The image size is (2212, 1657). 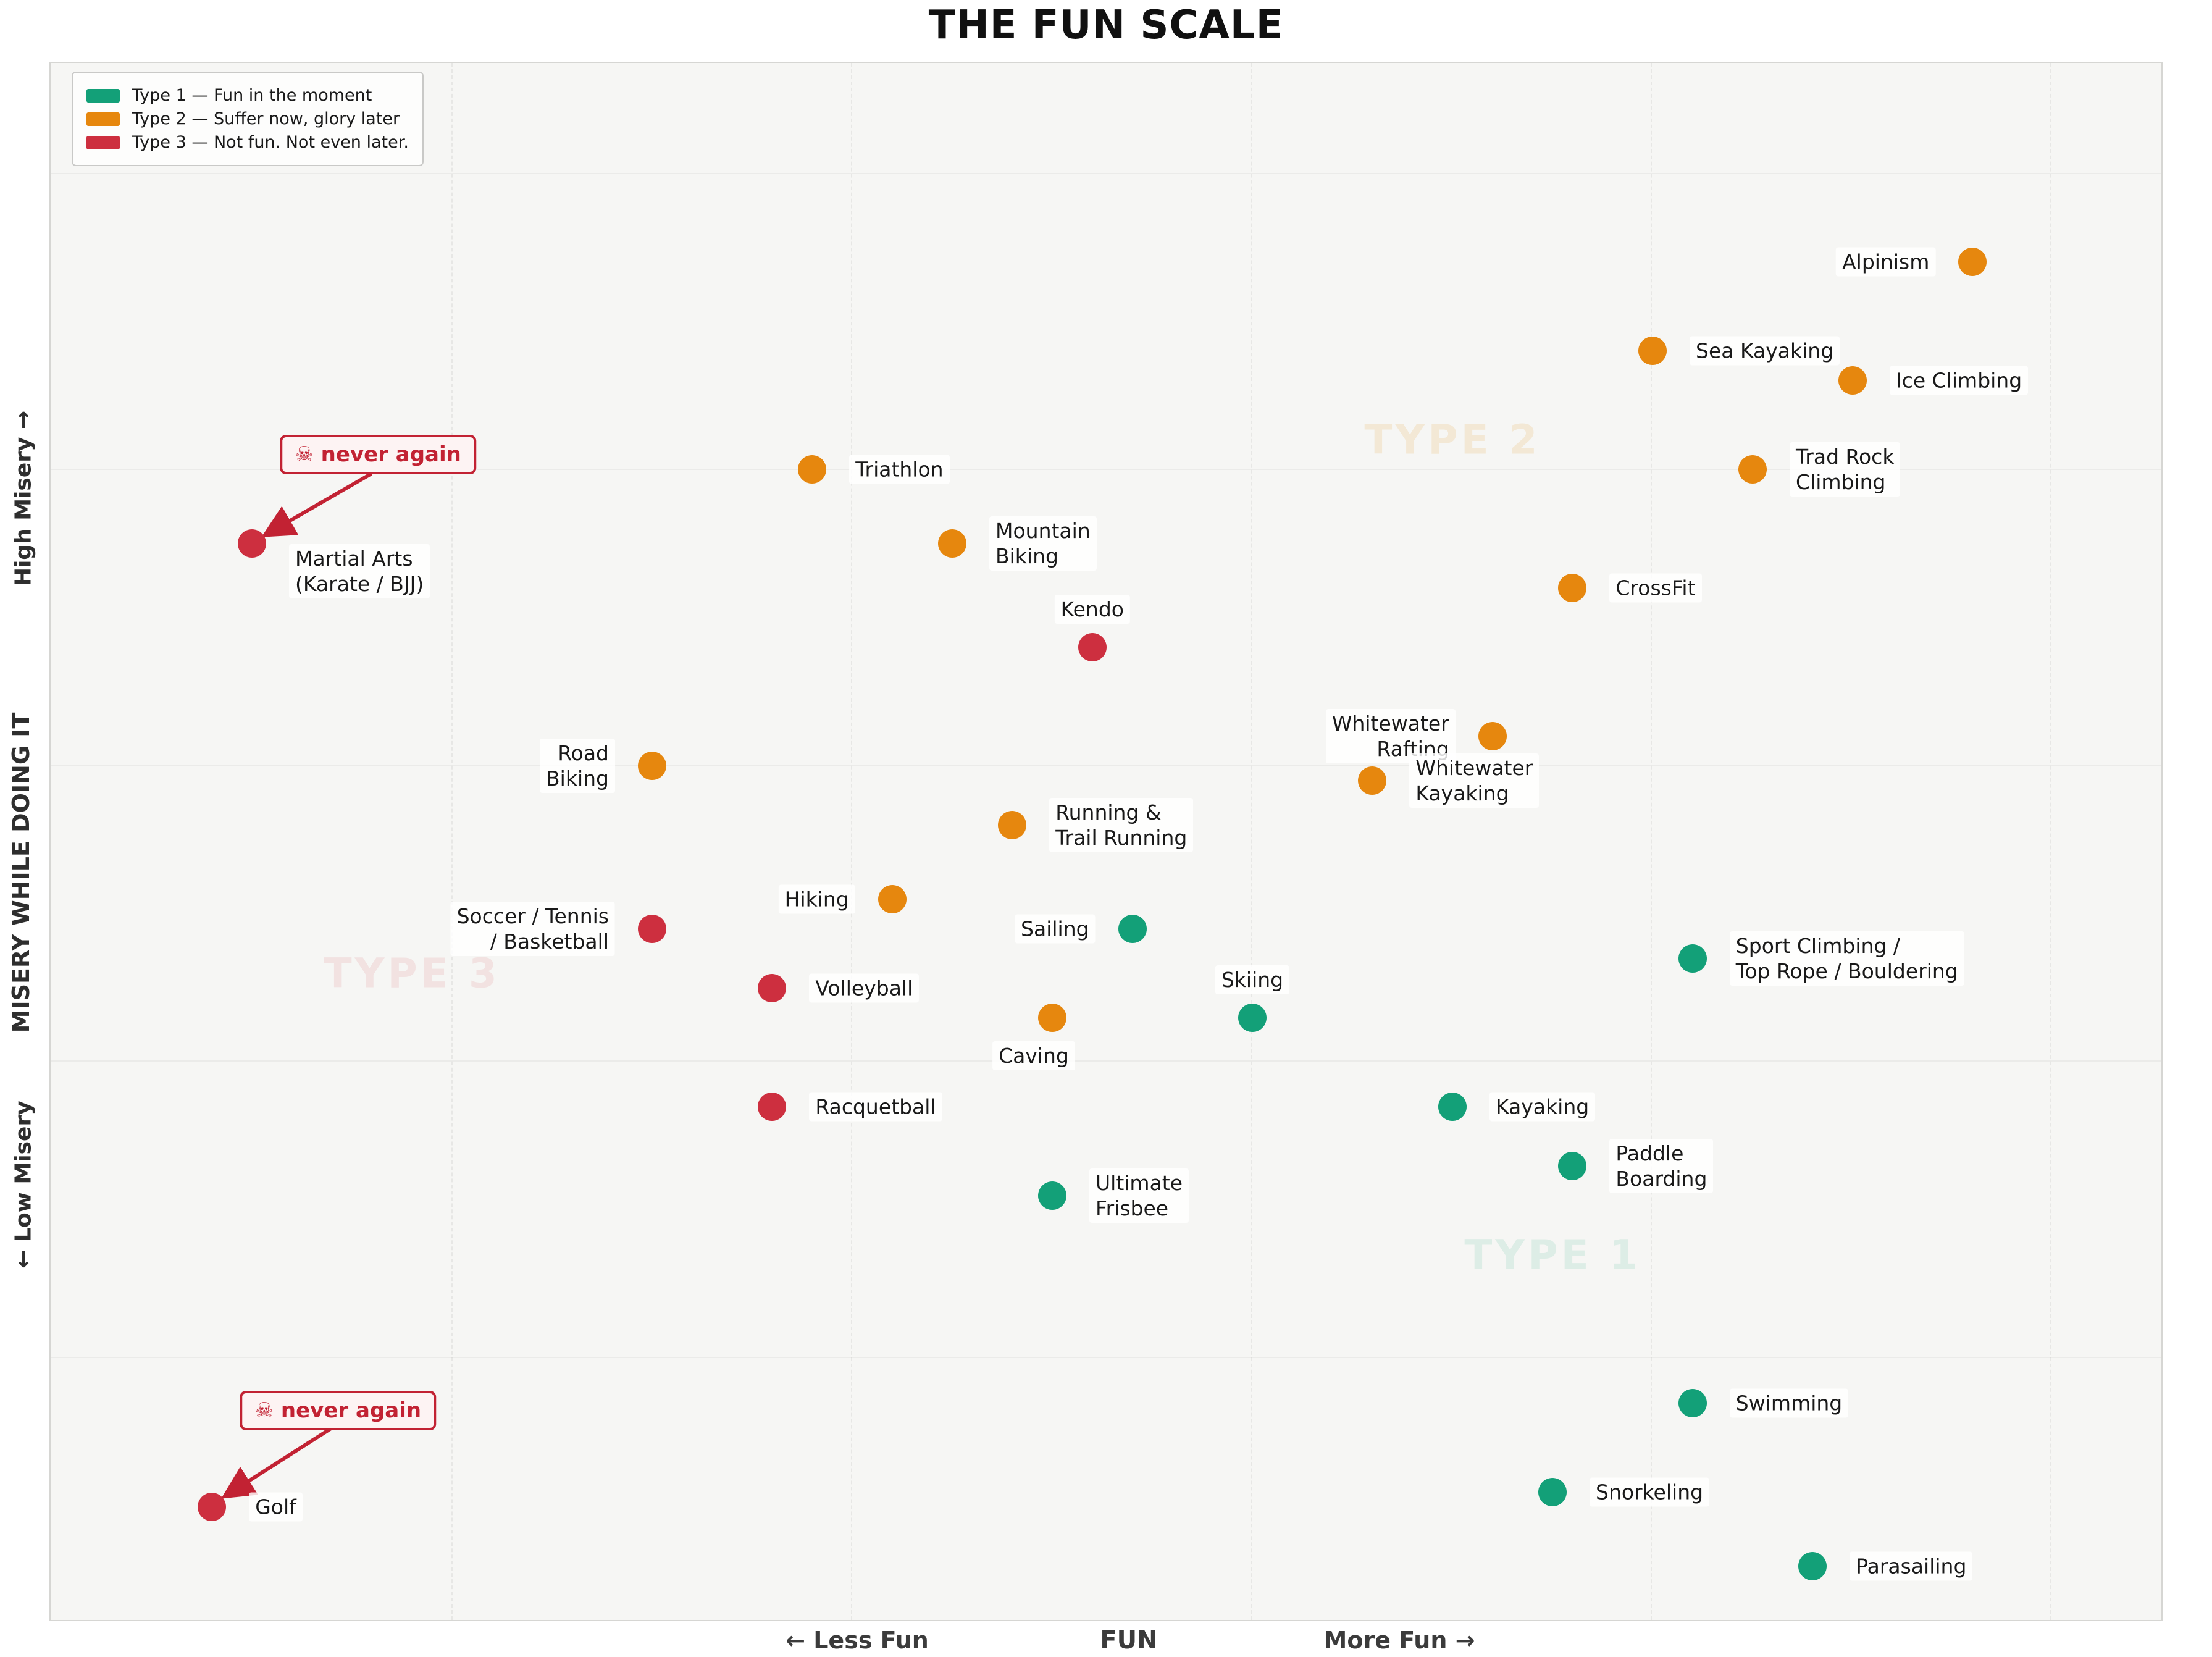 I want to click on data-point-paddle, so click(x=1572, y=1166).